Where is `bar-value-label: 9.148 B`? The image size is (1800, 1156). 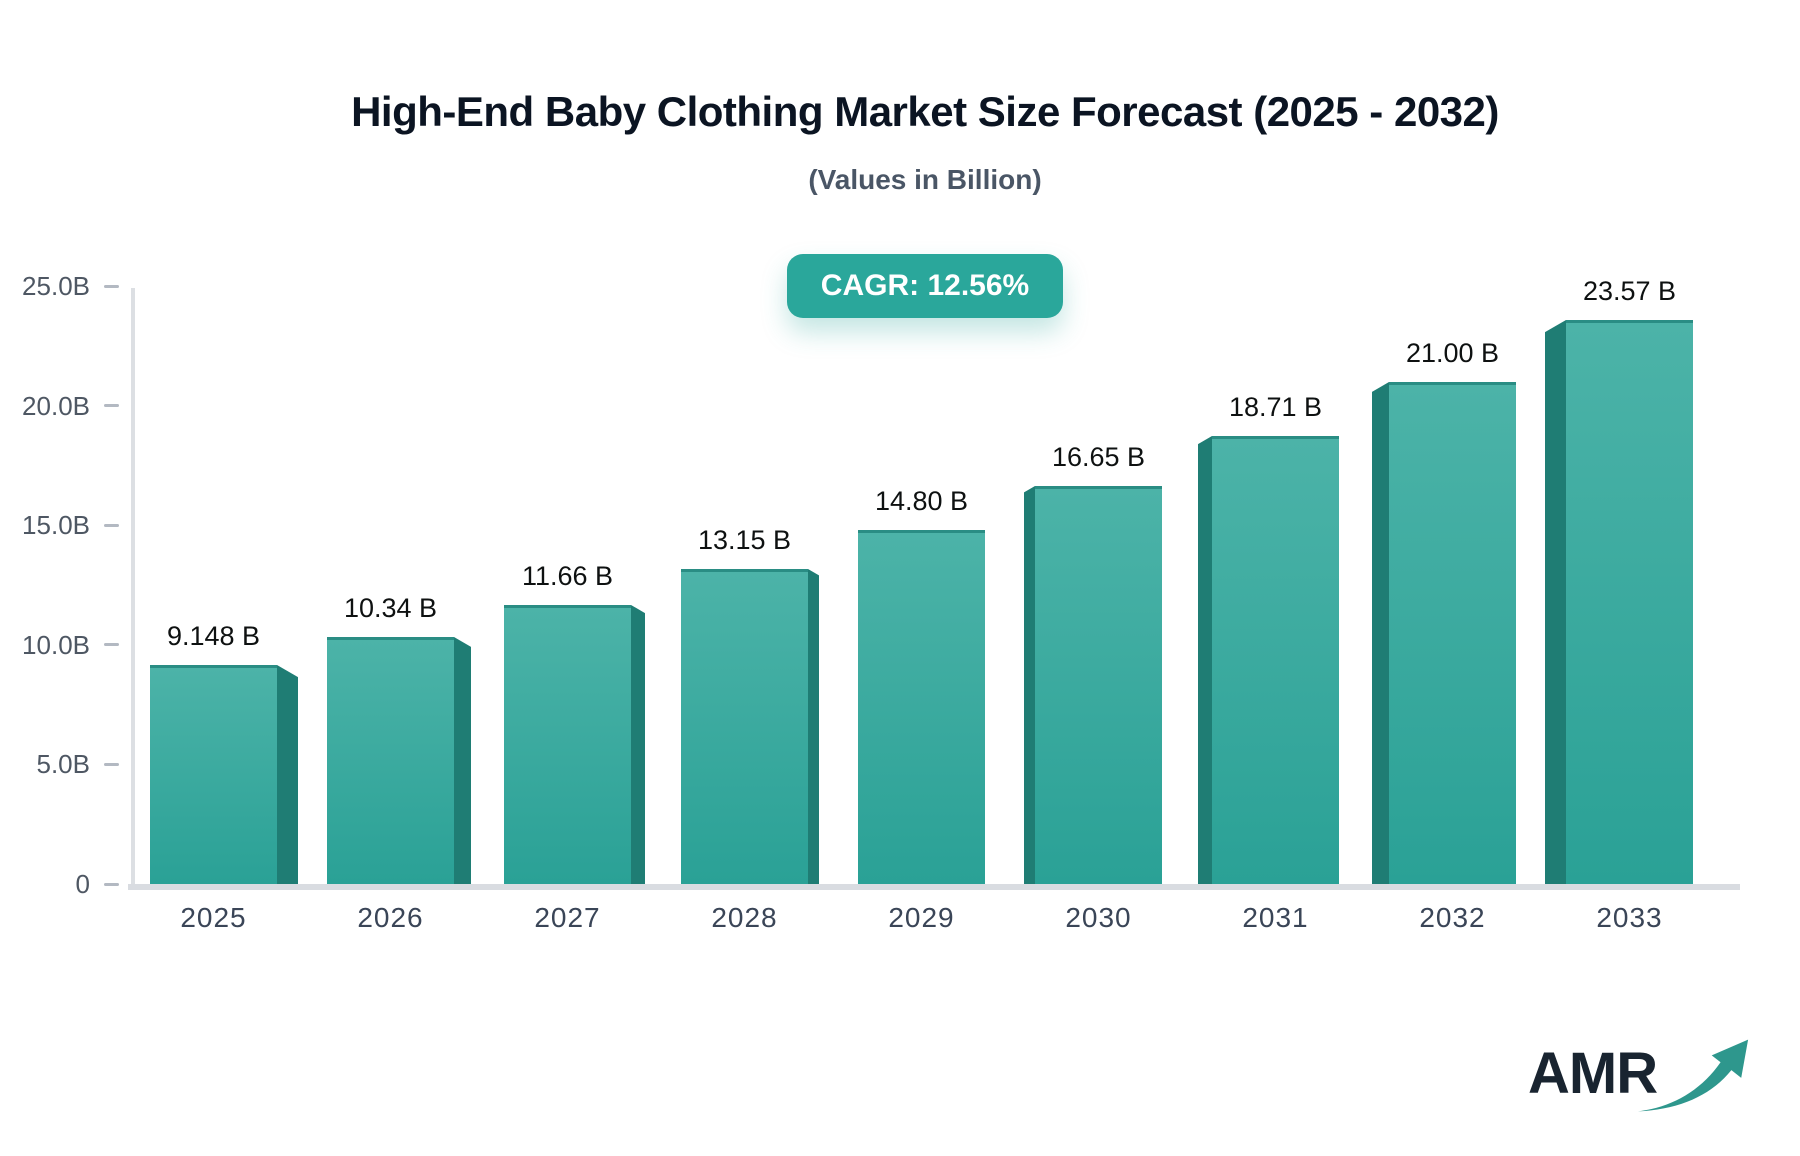
bar-value-label: 9.148 B is located at coordinates (213, 636).